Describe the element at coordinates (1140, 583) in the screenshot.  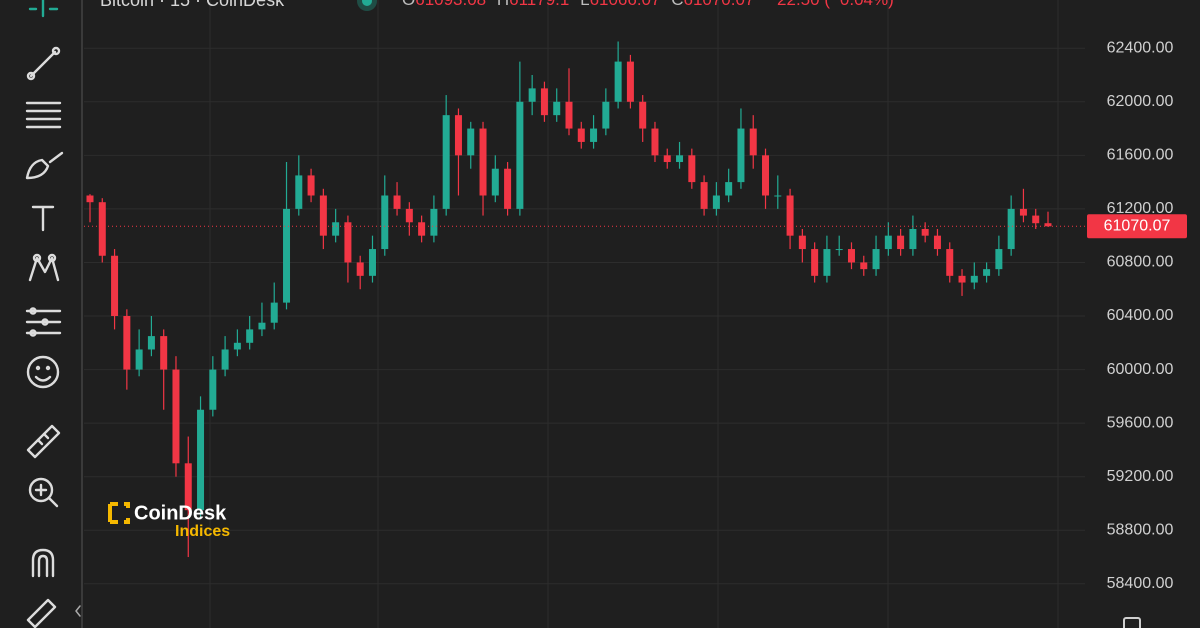
I see `y-tick-label: 58400.00` at that location.